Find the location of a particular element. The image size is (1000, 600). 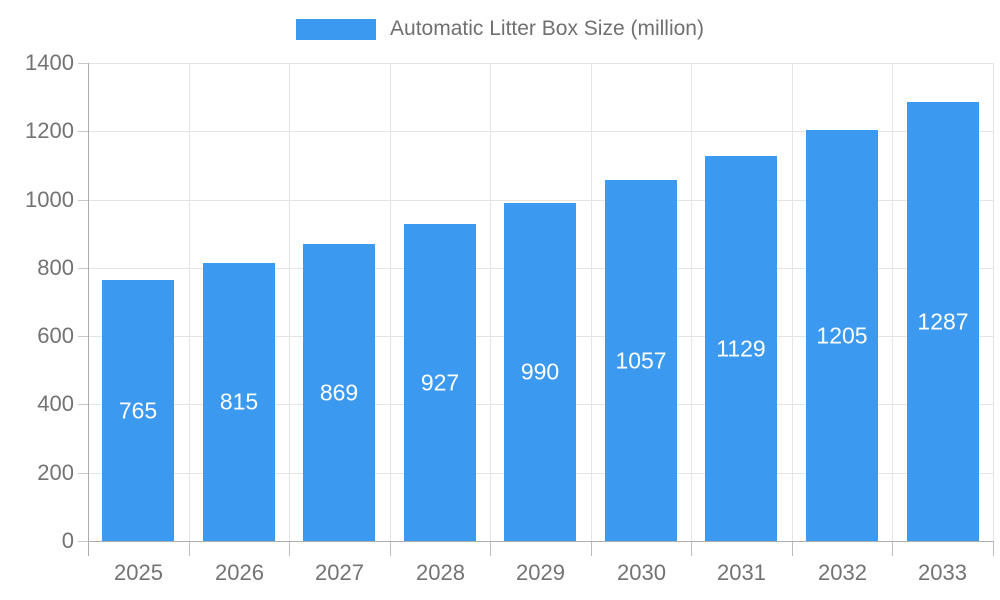

y-tick-label: 0 is located at coordinates (67, 540).